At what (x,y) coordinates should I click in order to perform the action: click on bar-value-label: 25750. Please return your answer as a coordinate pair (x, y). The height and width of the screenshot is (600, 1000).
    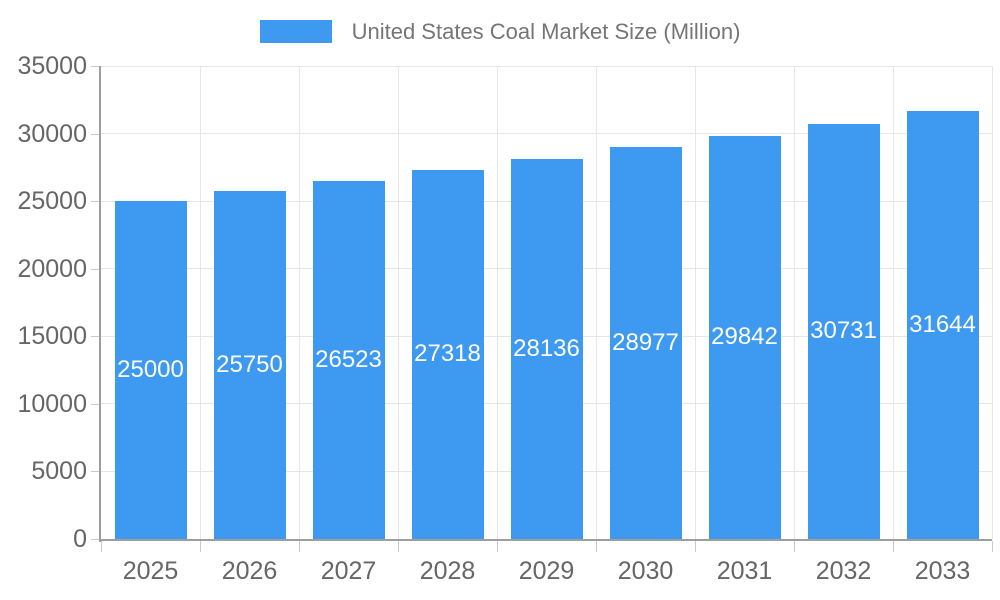
    Looking at the image, I should click on (249, 364).